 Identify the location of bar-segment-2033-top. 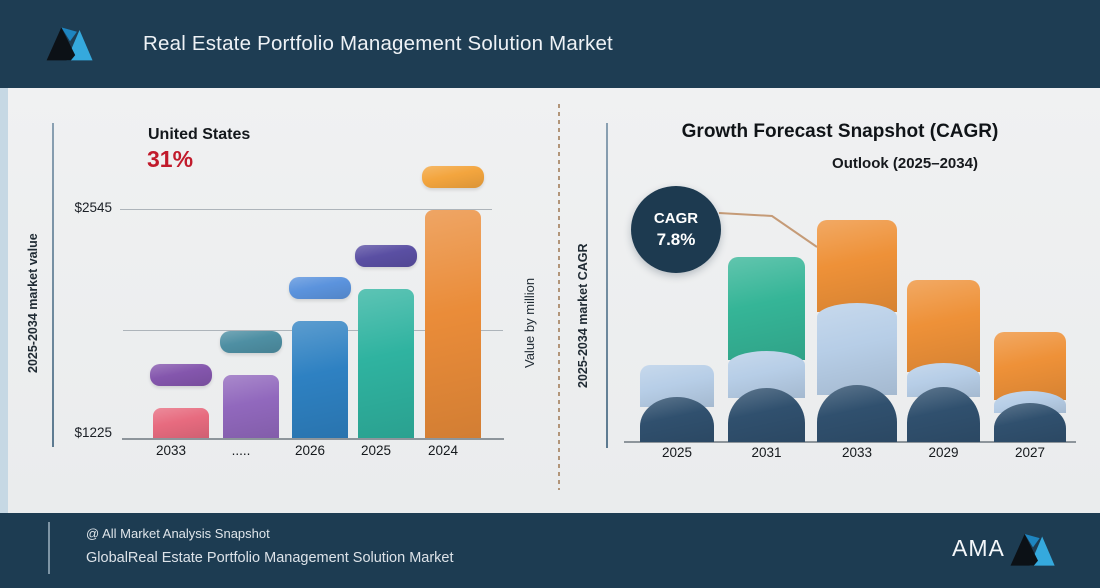
(857, 266).